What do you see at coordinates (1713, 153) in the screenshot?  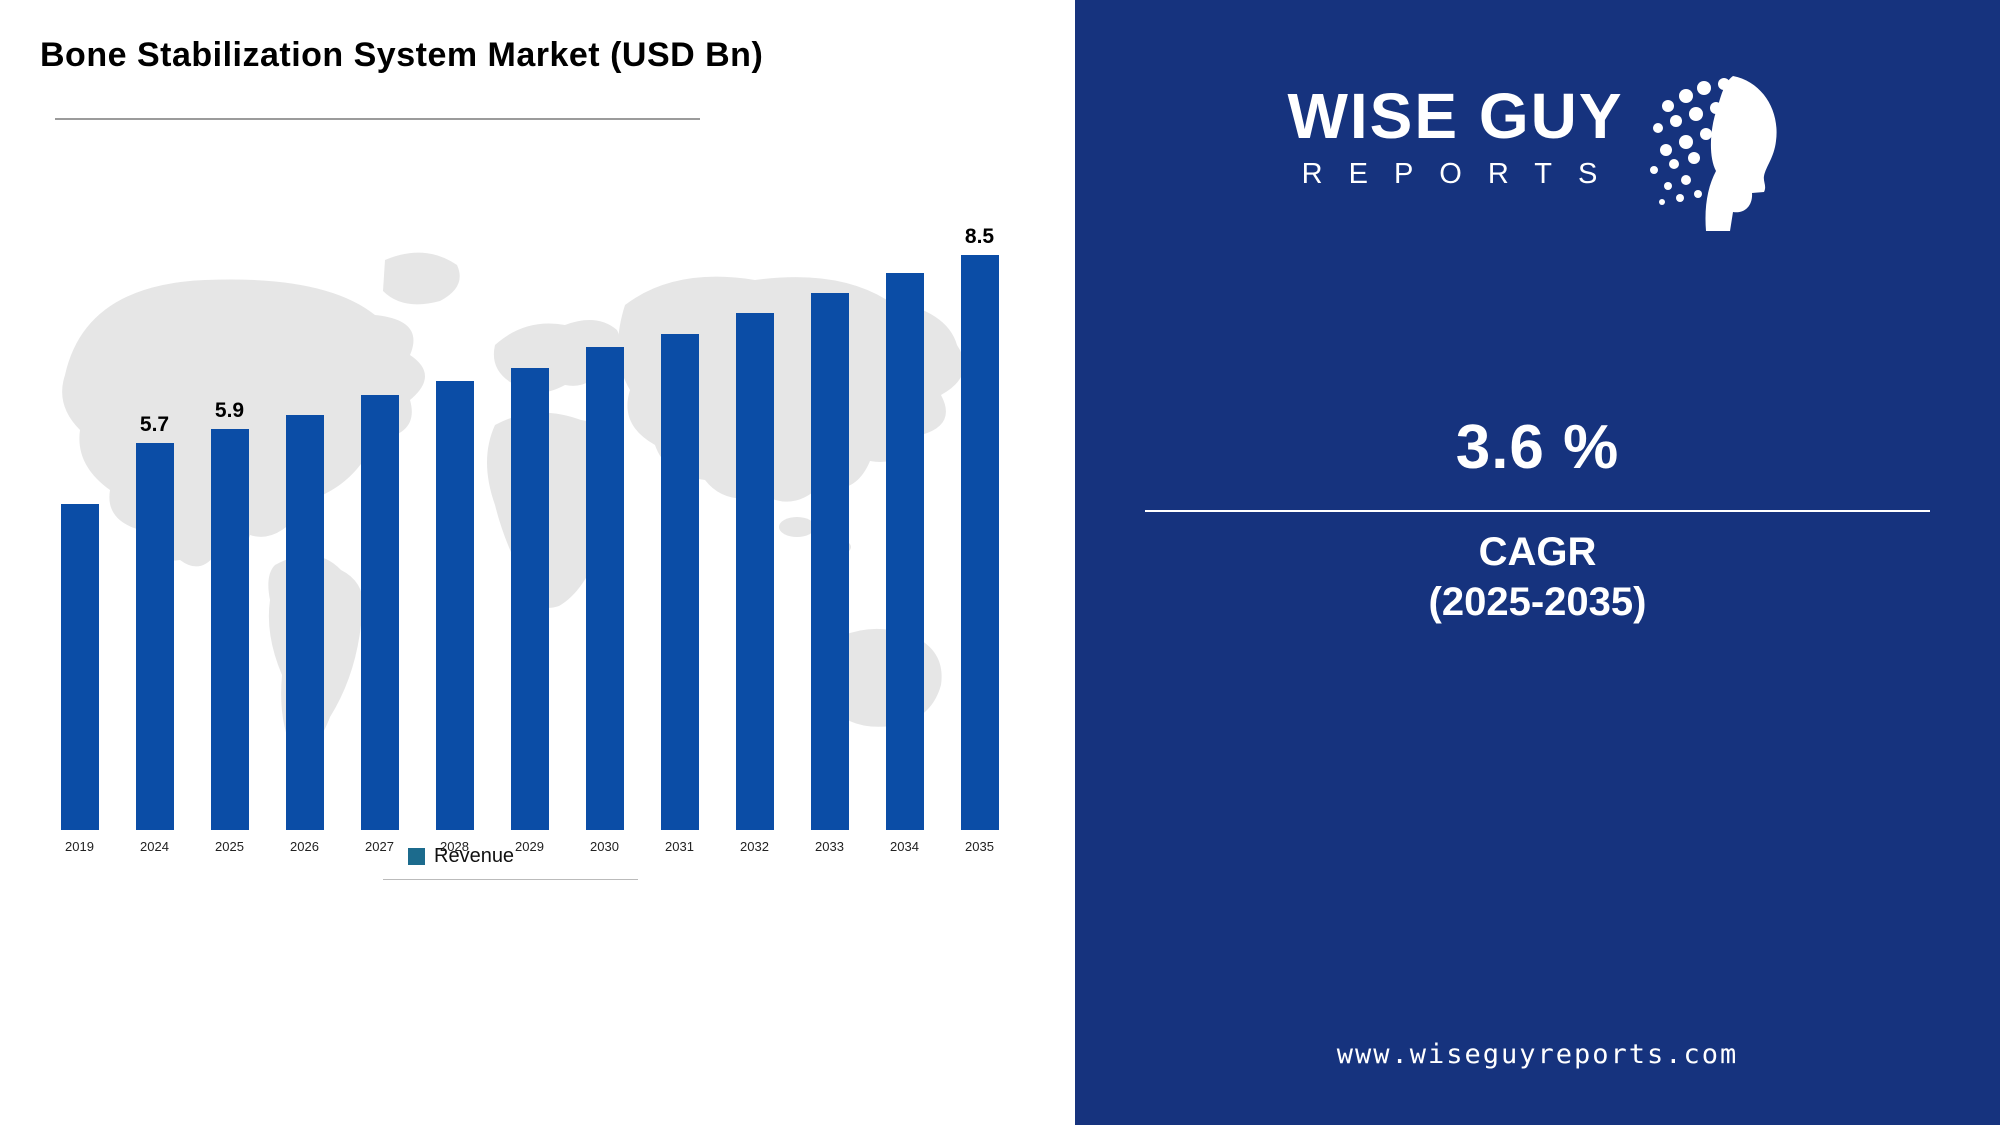 I see `dotted-head-icon` at bounding box center [1713, 153].